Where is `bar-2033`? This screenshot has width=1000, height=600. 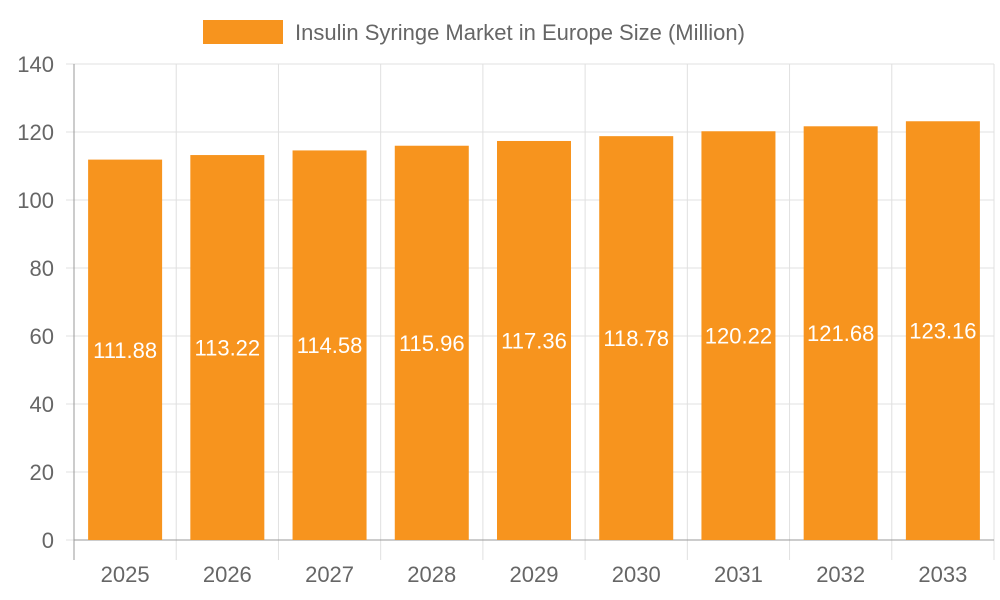 bar-2033 is located at coordinates (942, 331).